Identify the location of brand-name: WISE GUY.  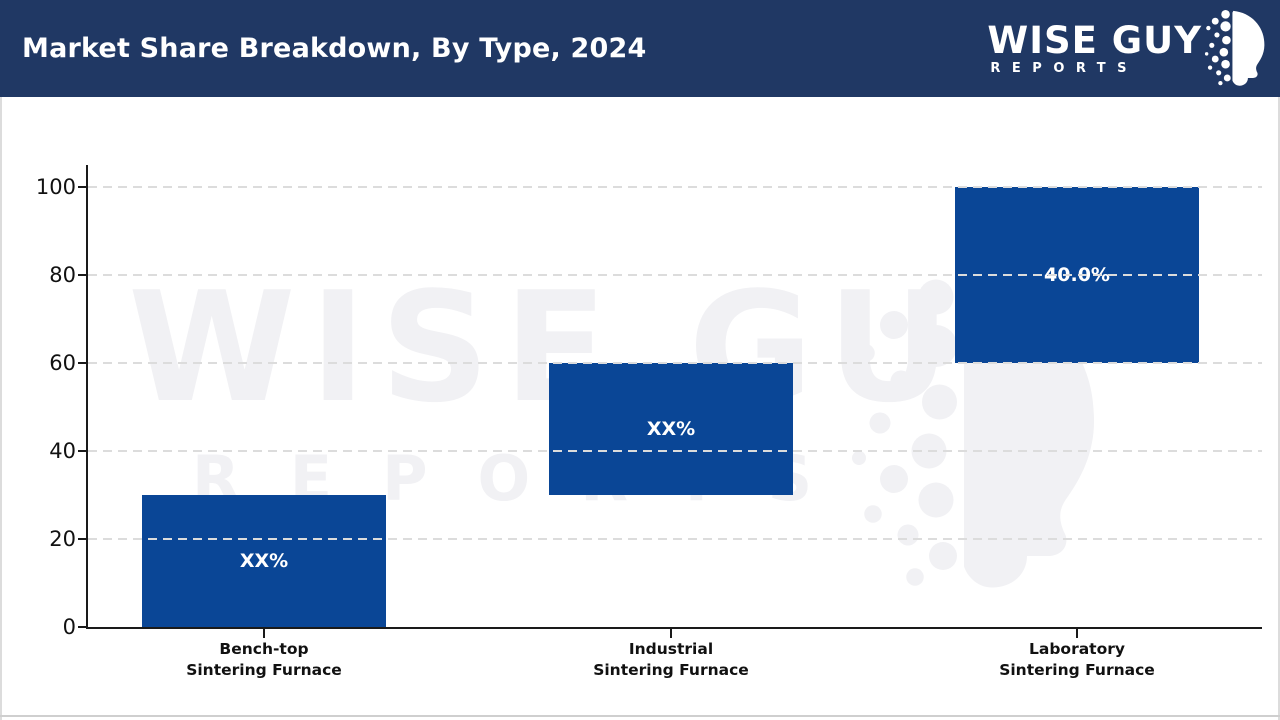
(1094, 40).